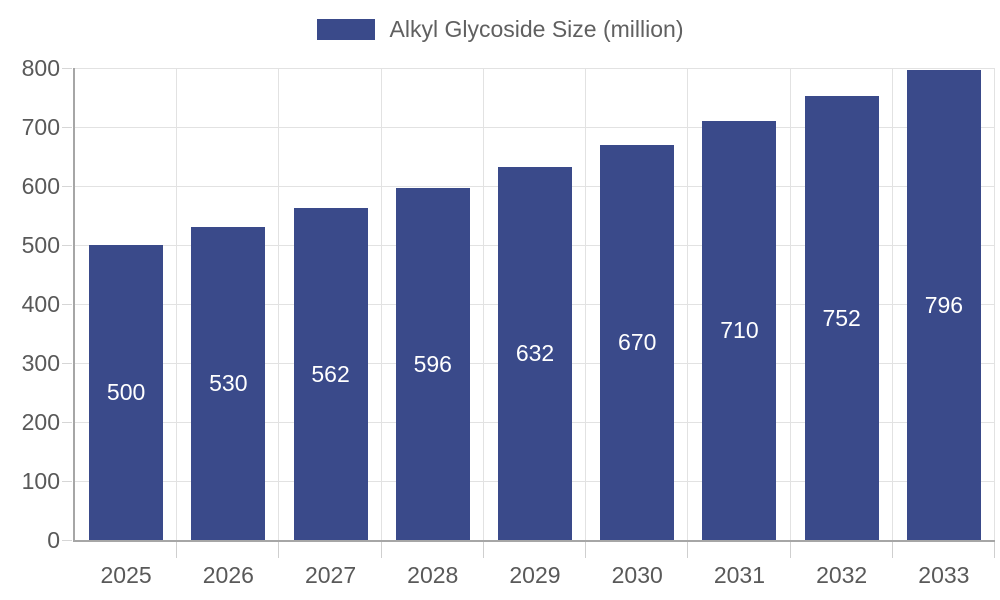 The width and height of the screenshot is (1000, 600). I want to click on x-tick-label: 2031, so click(739, 575).